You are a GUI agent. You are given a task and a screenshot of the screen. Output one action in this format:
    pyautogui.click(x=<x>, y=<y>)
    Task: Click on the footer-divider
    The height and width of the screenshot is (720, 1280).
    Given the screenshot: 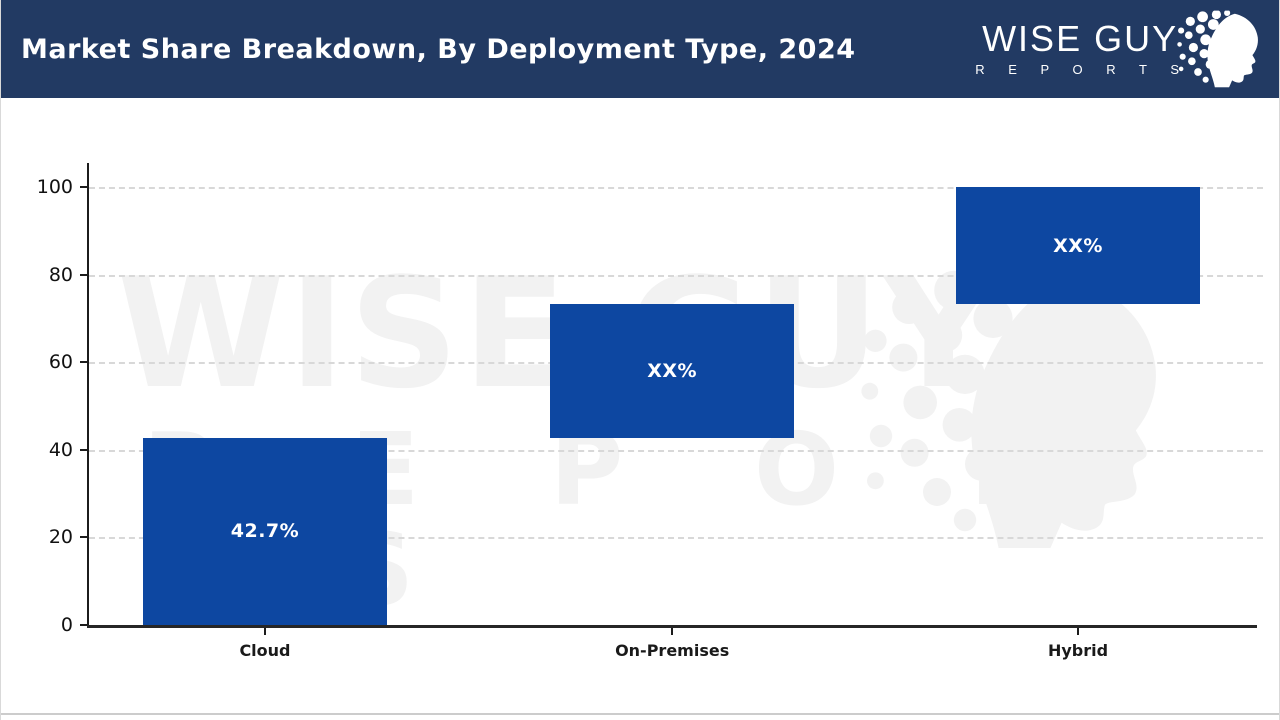 What is the action you would take?
    pyautogui.click(x=640, y=714)
    